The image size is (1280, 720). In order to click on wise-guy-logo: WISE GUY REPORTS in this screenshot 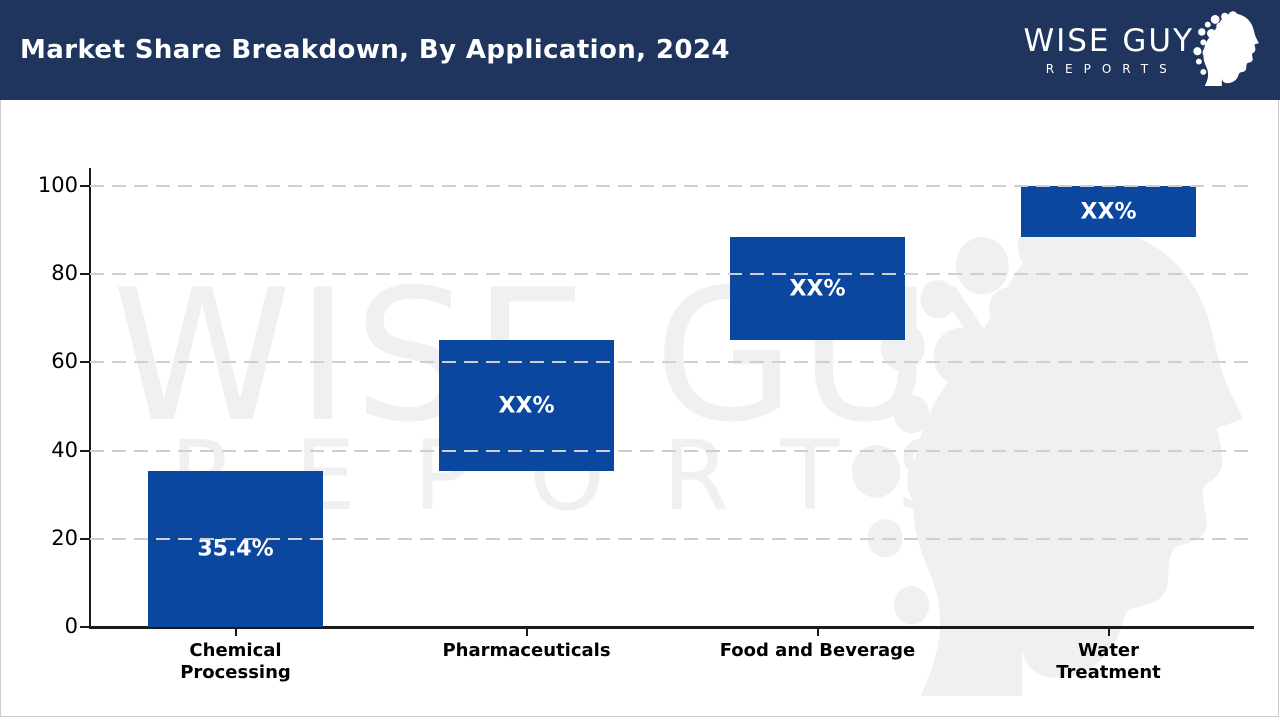, I will do `click(1143, 49)`.